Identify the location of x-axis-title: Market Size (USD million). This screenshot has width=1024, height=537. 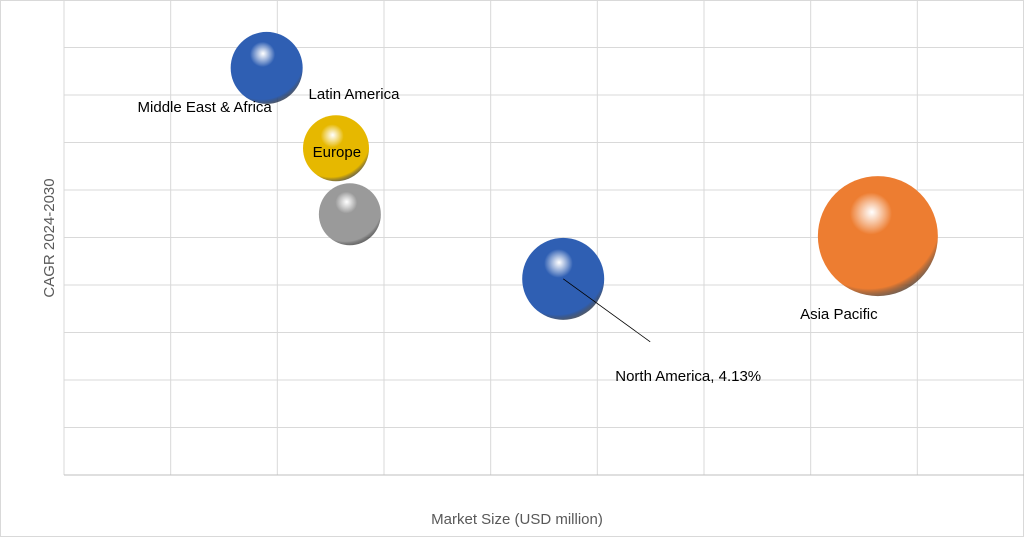
(517, 519).